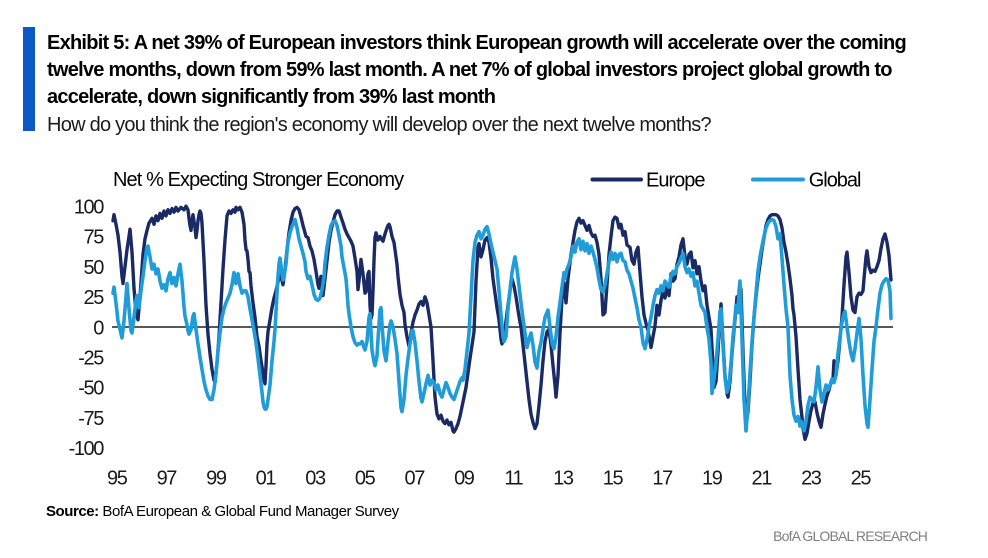 The image size is (988, 558). What do you see at coordinates (563, 478) in the screenshot?
I see `svg-text: 13` at bounding box center [563, 478].